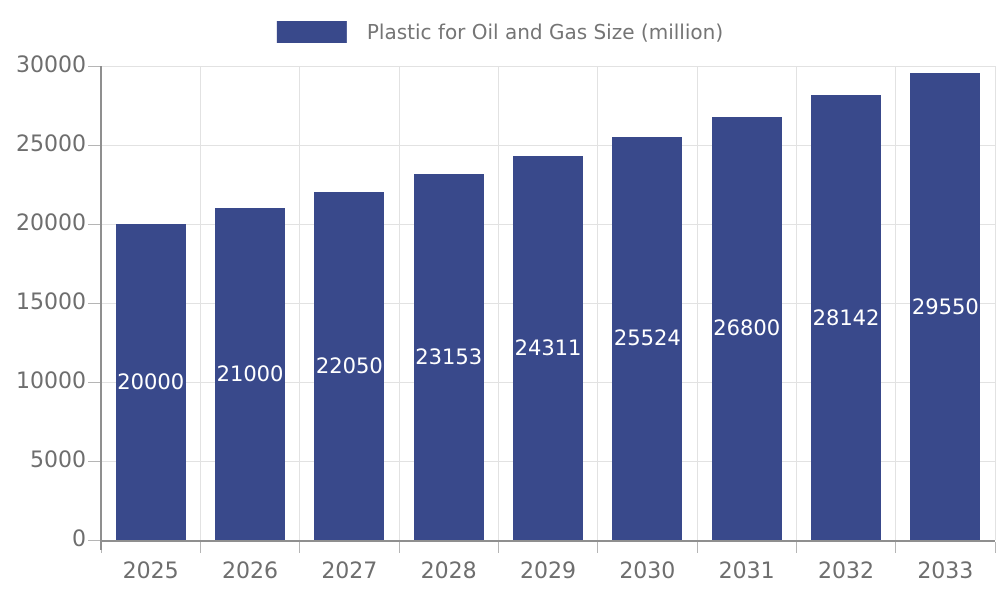  I want to click on bar-value-label: 24311, so click(548, 347).